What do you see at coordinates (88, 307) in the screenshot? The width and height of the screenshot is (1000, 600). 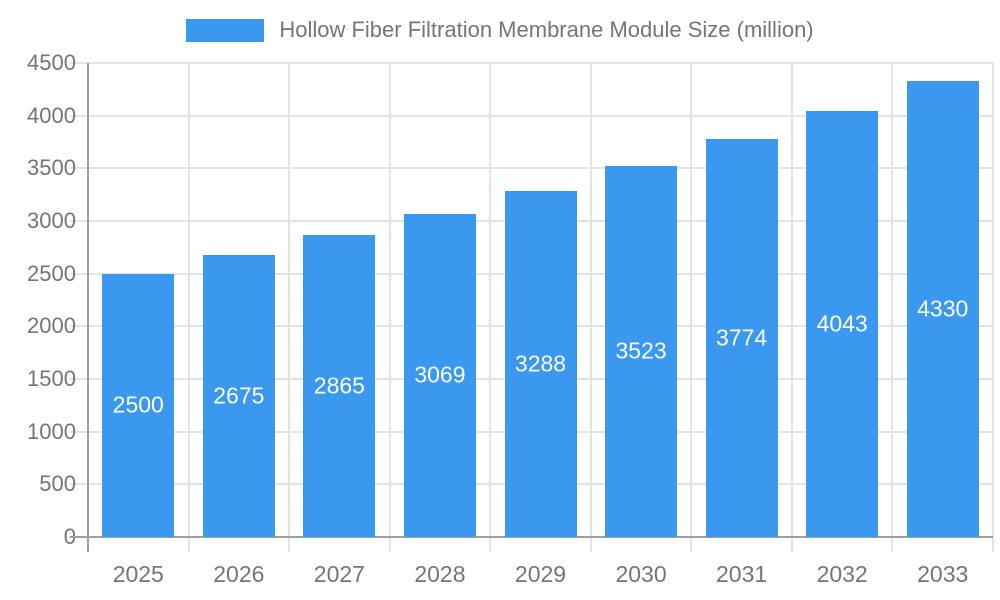 I see `y-axis-line` at bounding box center [88, 307].